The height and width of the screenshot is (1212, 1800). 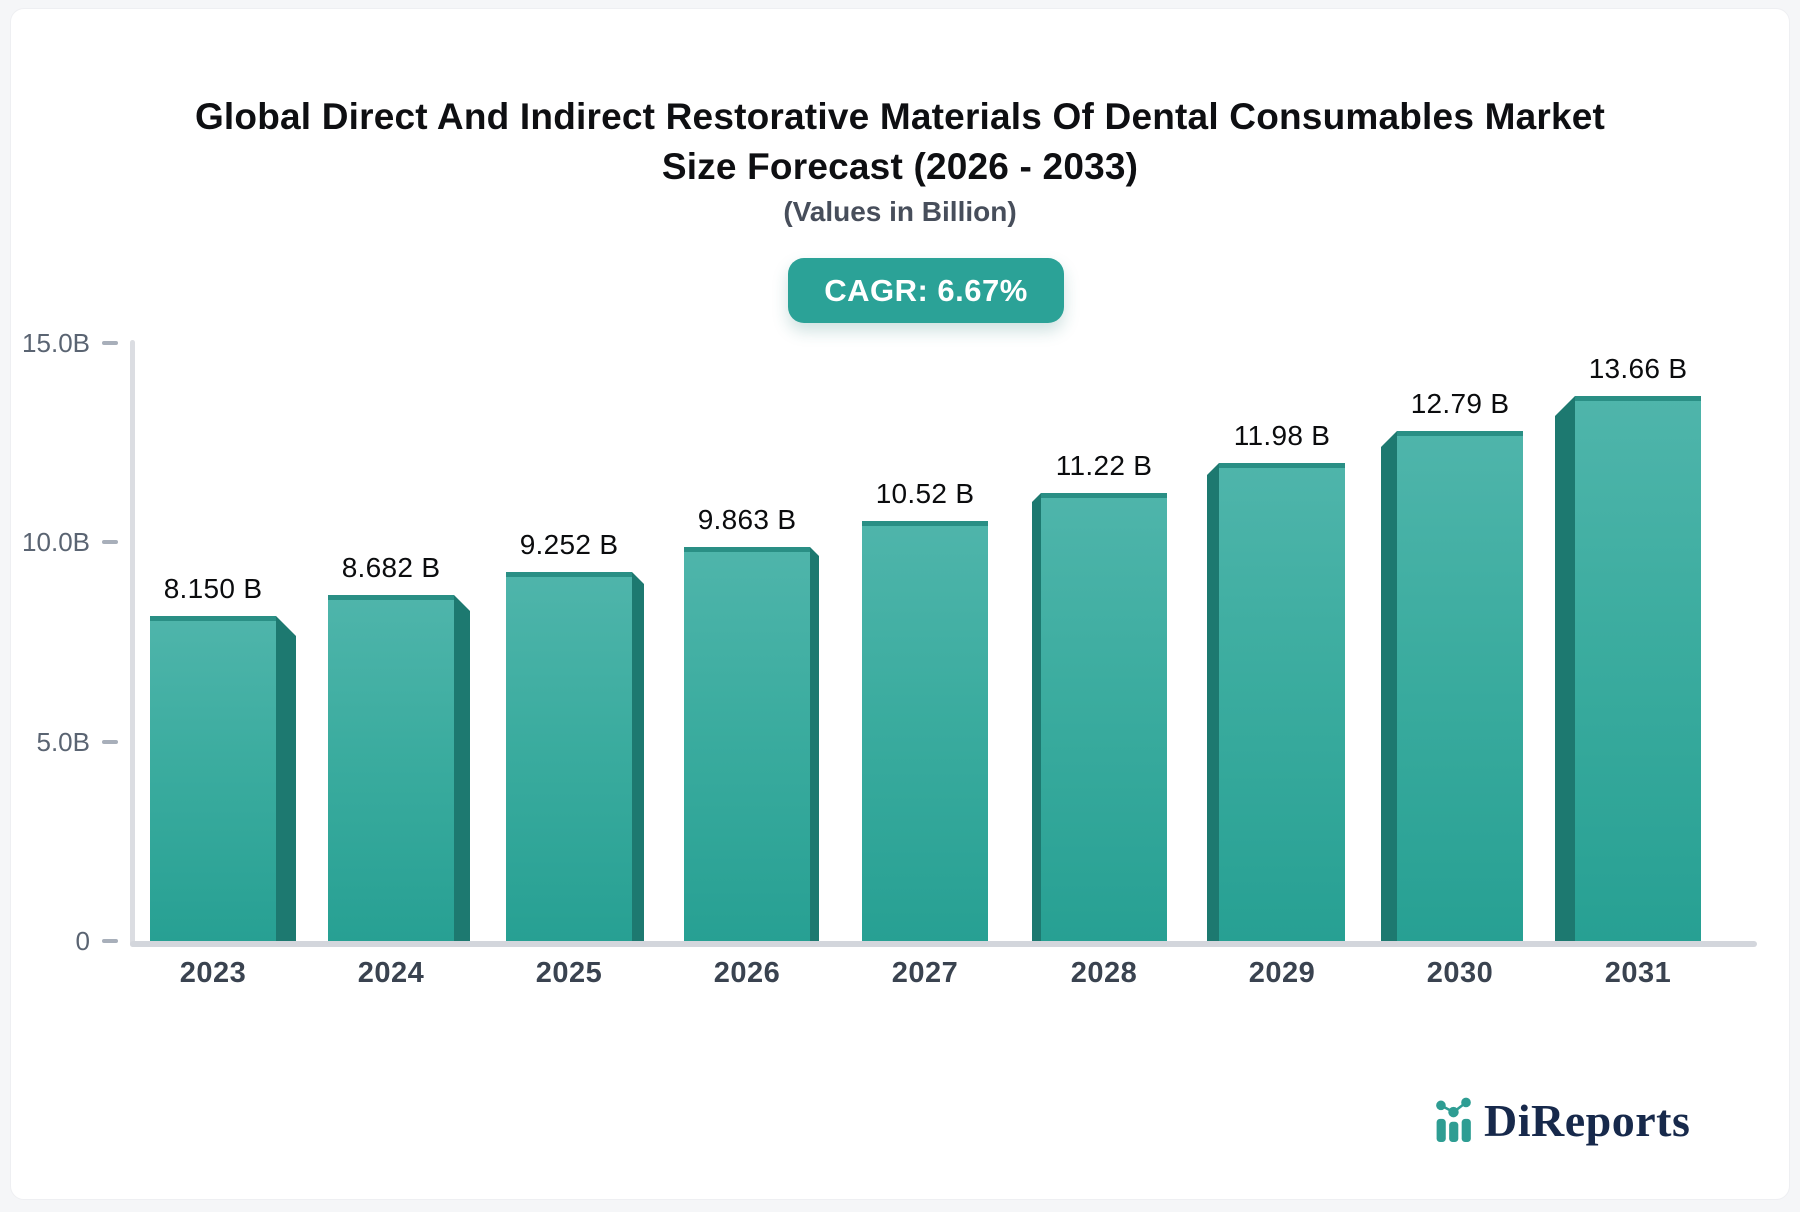 I want to click on x-axis-label-2025: 2025, so click(x=569, y=973).